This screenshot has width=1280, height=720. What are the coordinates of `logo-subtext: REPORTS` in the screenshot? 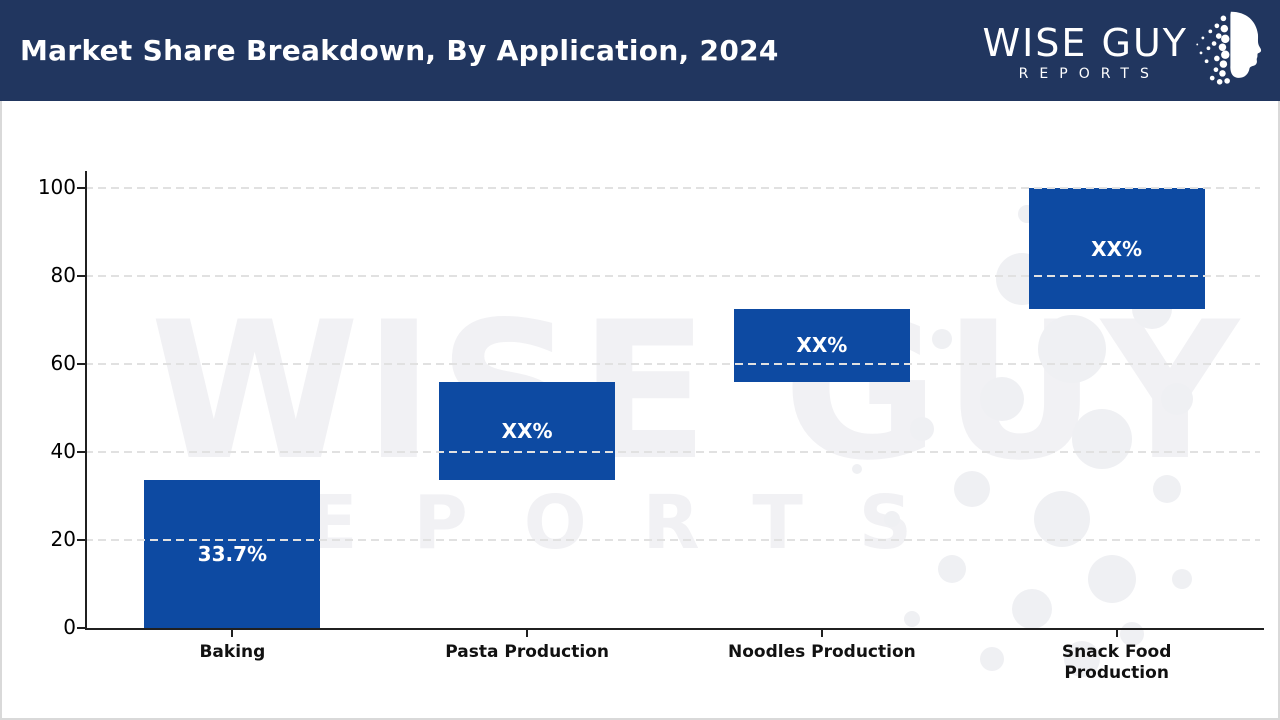 It's located at (1089, 73).